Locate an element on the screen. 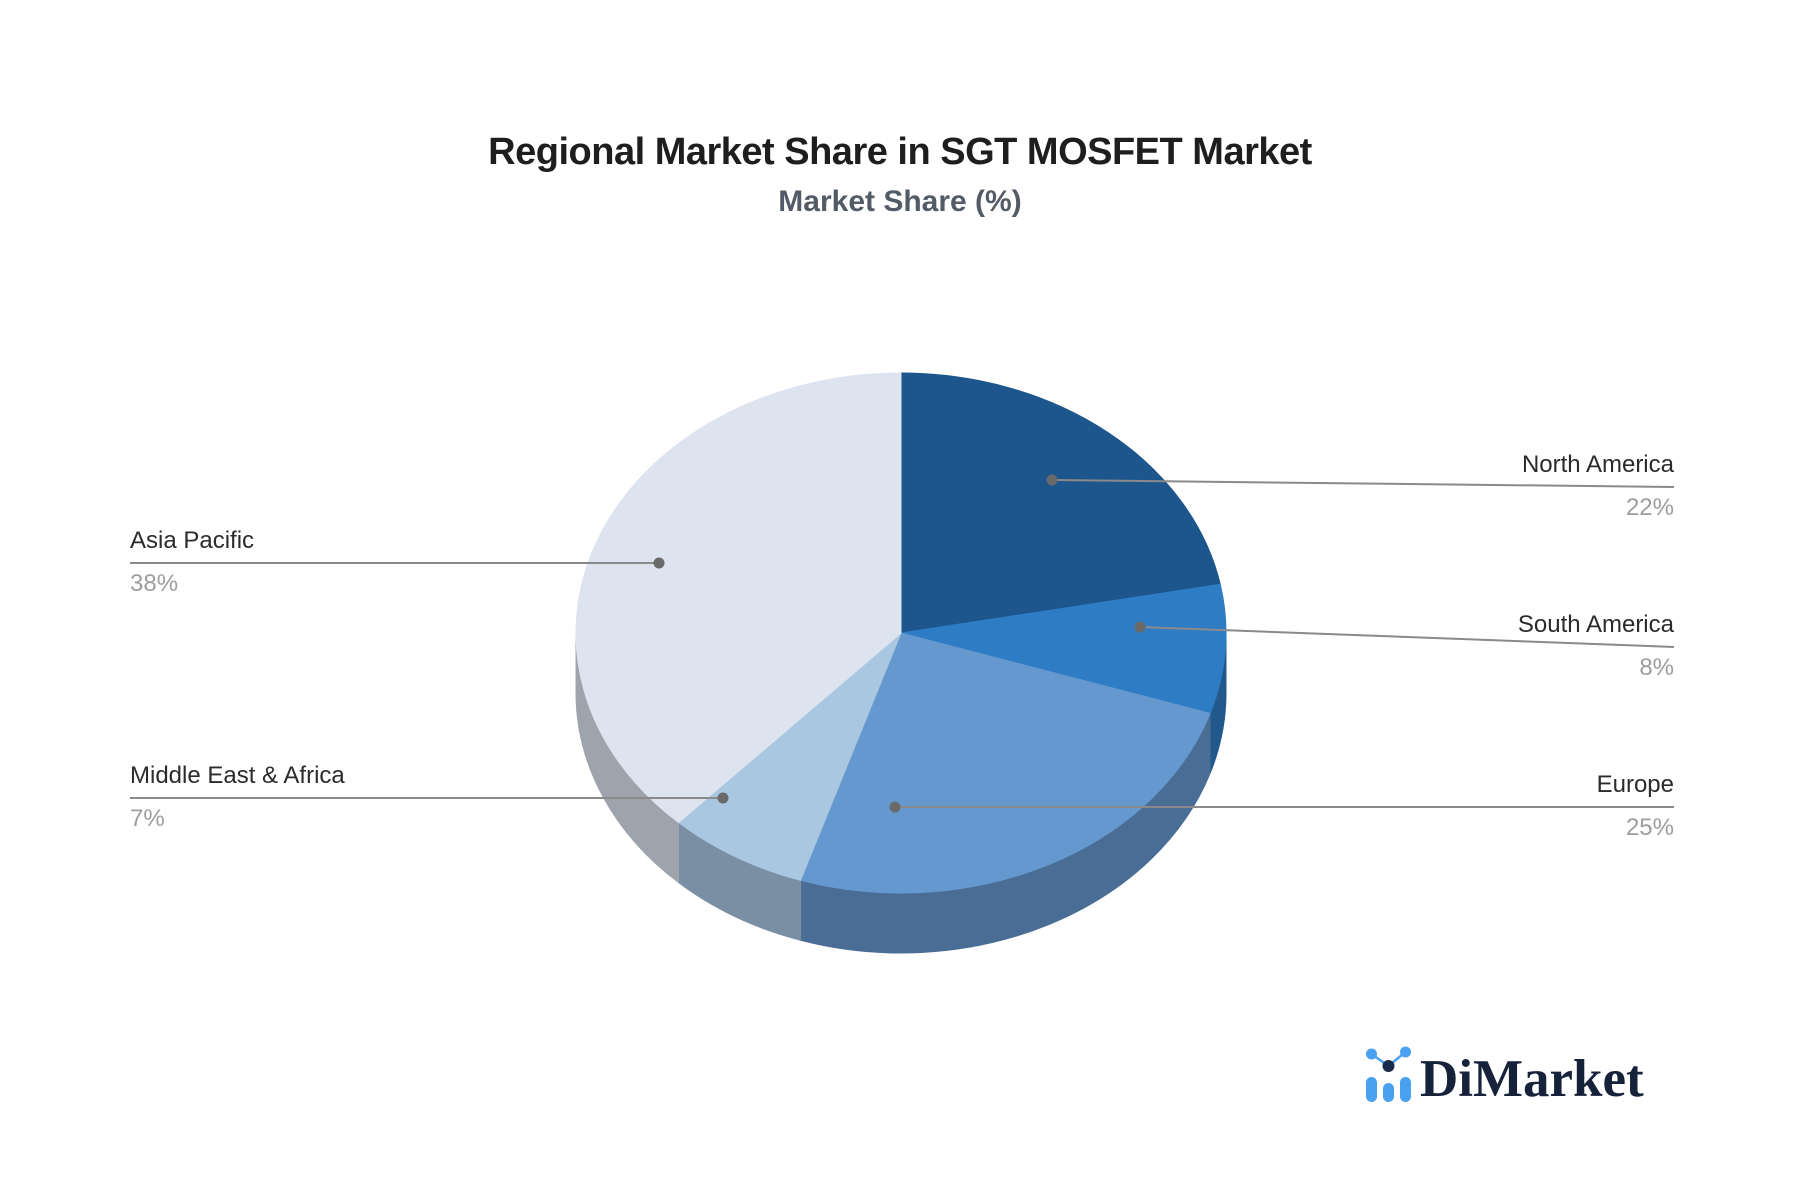  leader-dot-Asia Pacific is located at coordinates (659, 563).